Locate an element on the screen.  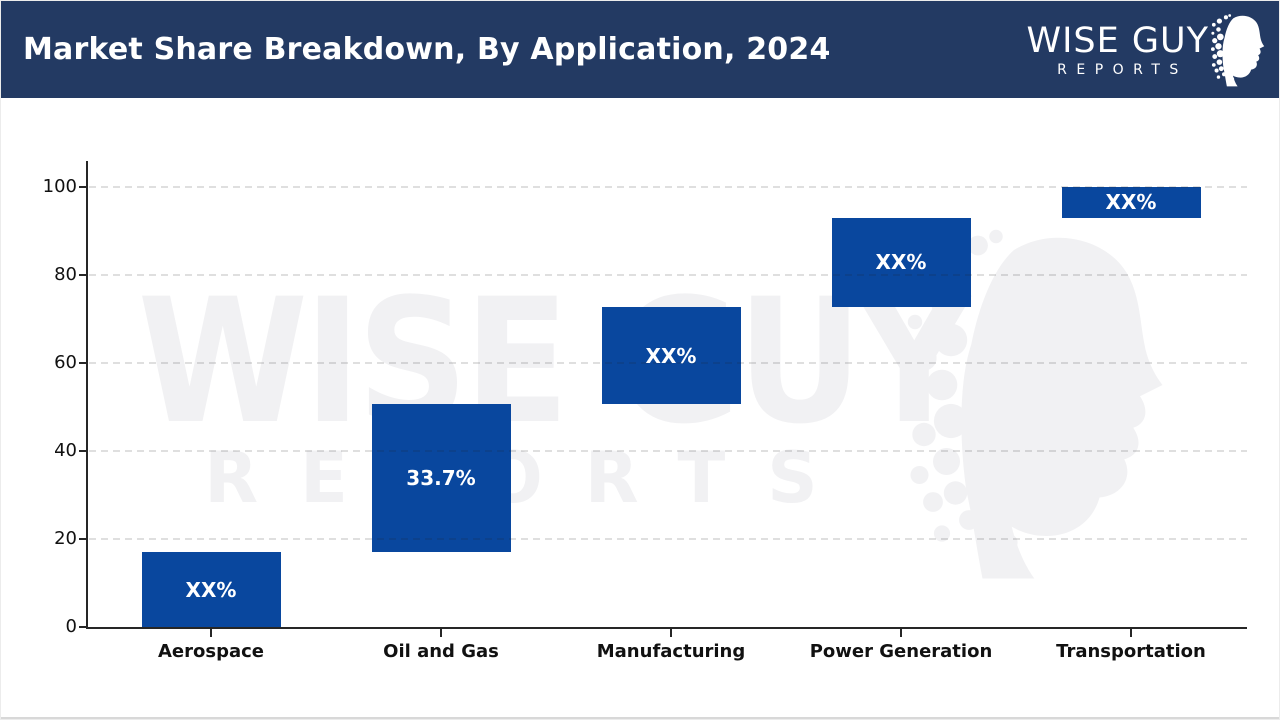
y-tick-label: 20 is located at coordinates (65, 538).